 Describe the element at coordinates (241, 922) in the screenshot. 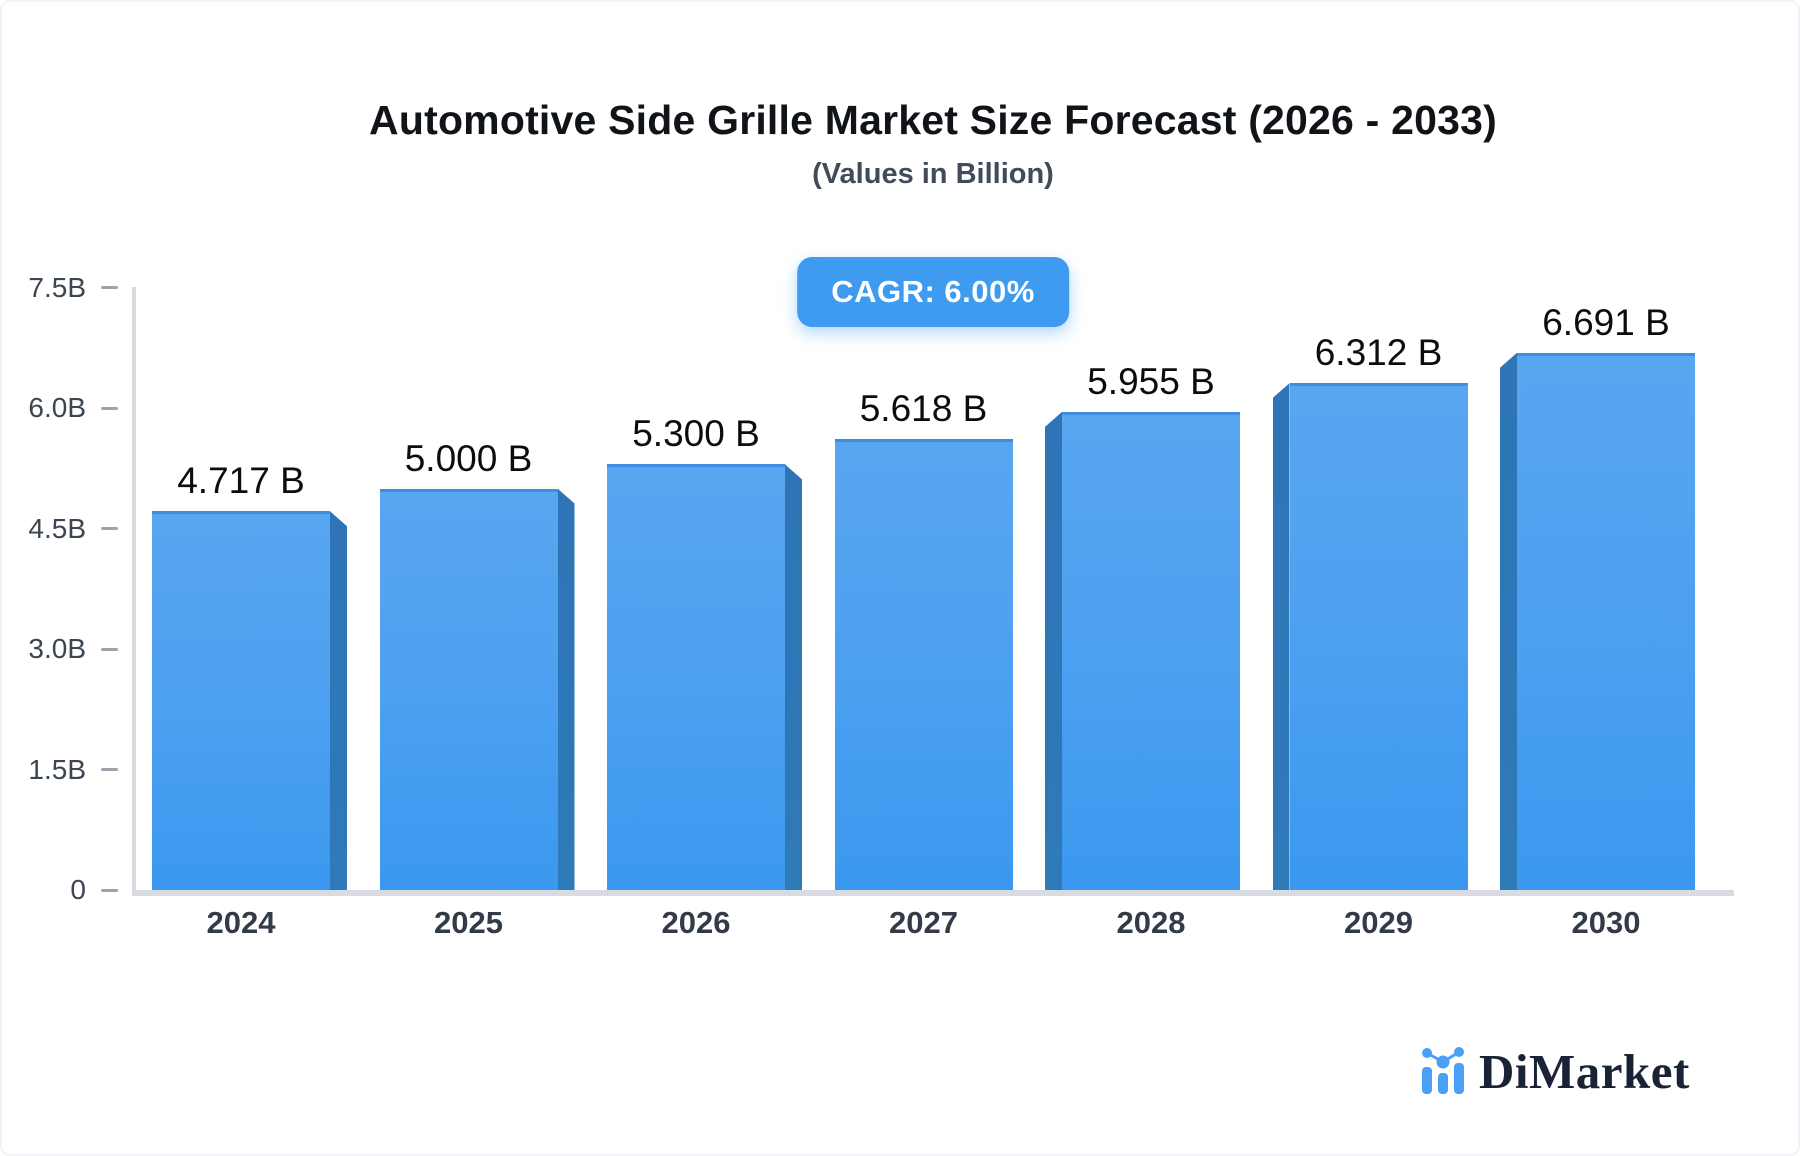

I see `x-tick-label: 2024` at that location.